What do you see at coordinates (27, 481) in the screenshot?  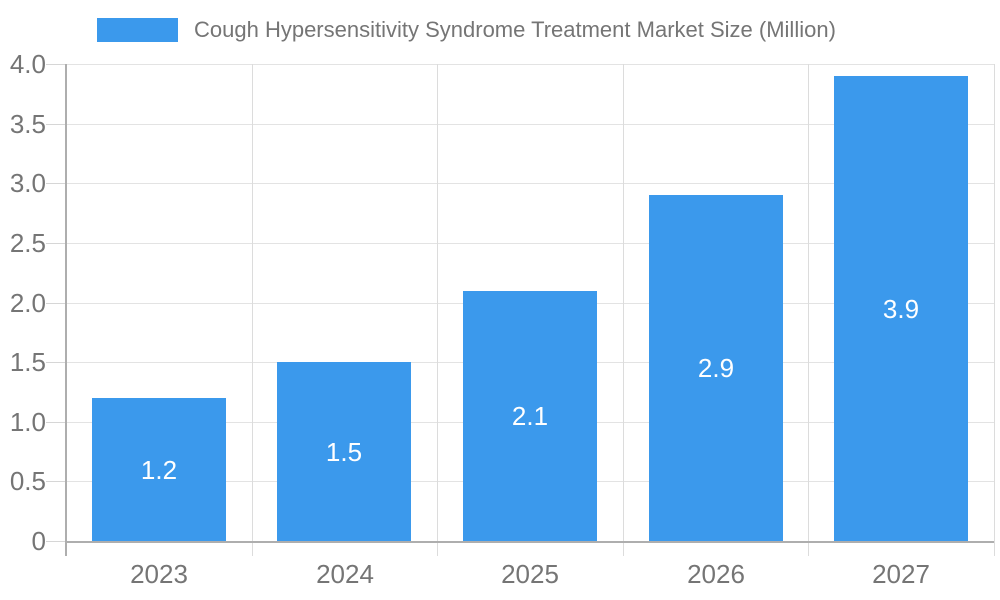 I see `y-tick-label: 0.5` at bounding box center [27, 481].